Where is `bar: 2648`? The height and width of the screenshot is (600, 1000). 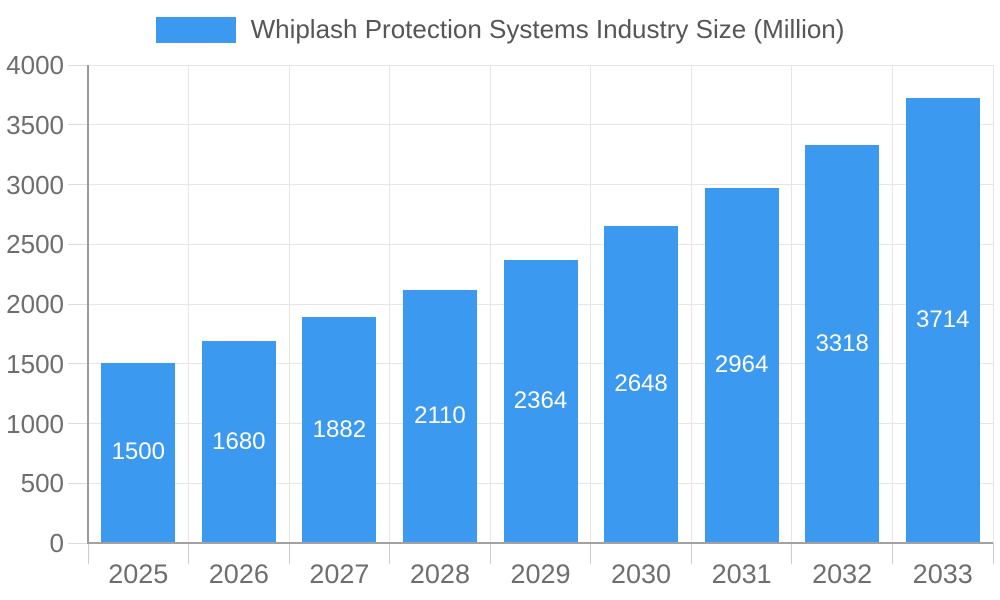 bar: 2648 is located at coordinates (641, 383).